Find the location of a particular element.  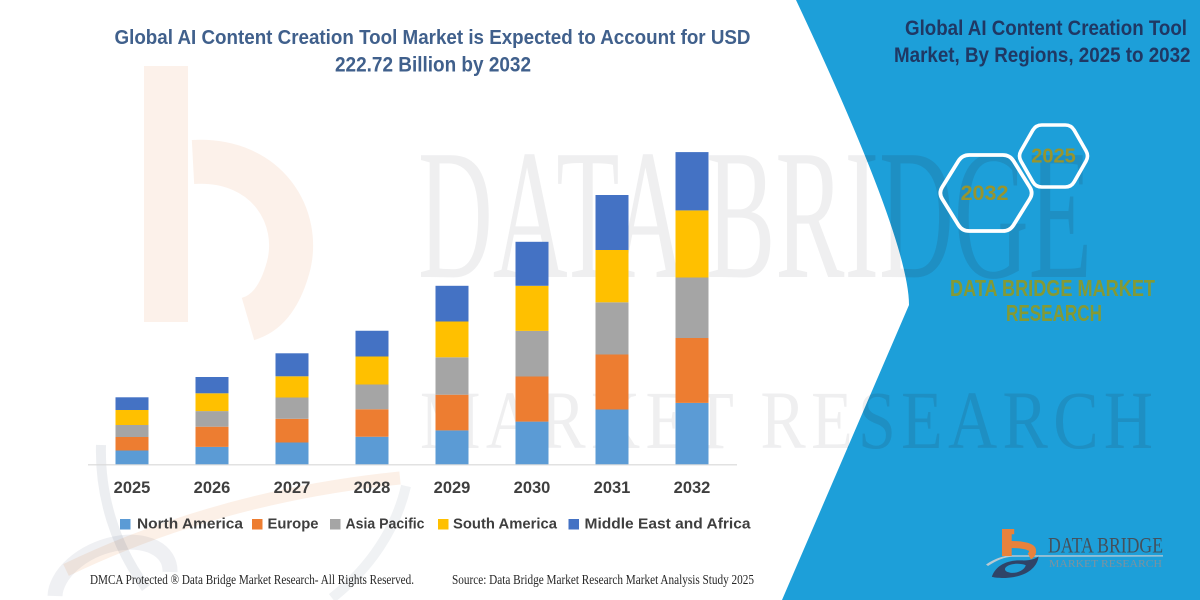

svg-text: Asia Pacific is located at coordinates (385, 524).